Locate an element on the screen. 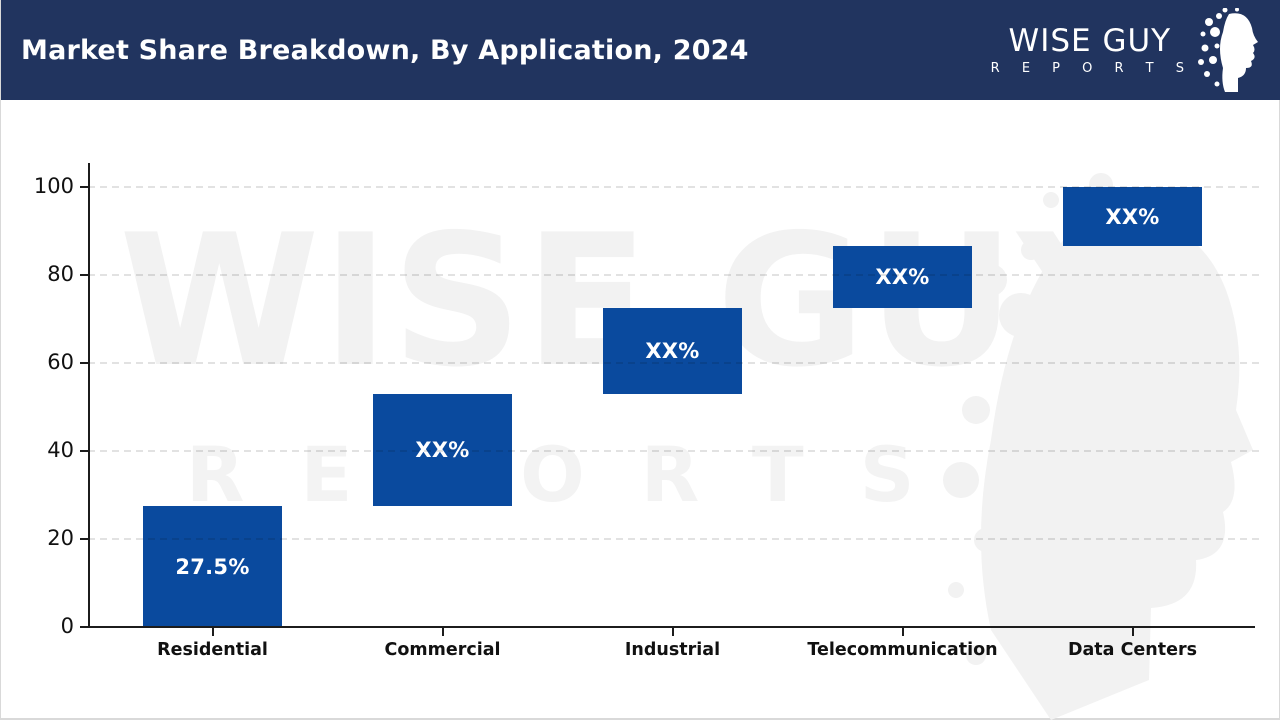  y-tick-label-20: 20 is located at coordinates (60, 538).